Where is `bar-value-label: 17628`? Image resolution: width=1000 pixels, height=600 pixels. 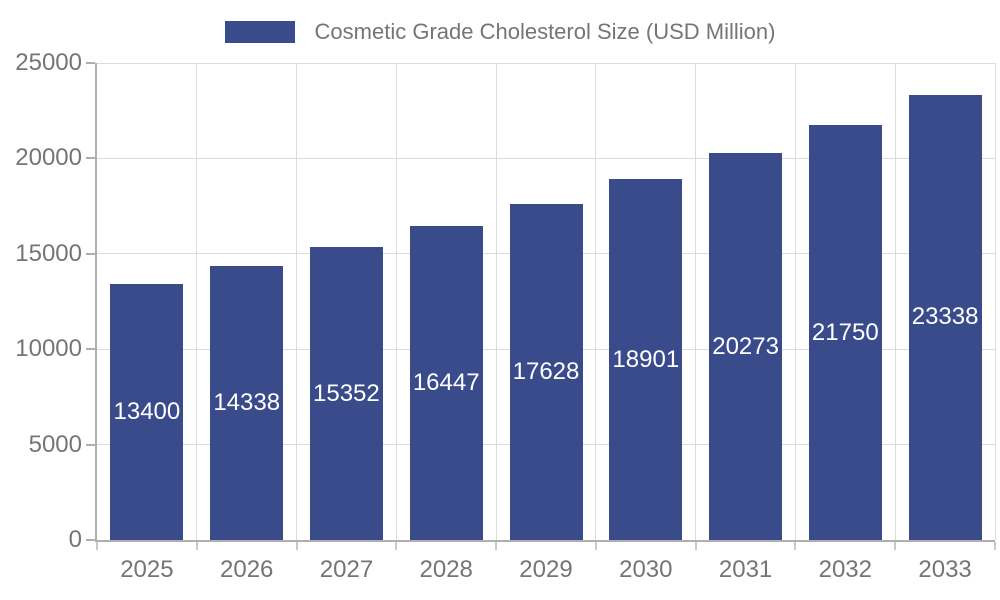 bar-value-label: 17628 is located at coordinates (546, 371).